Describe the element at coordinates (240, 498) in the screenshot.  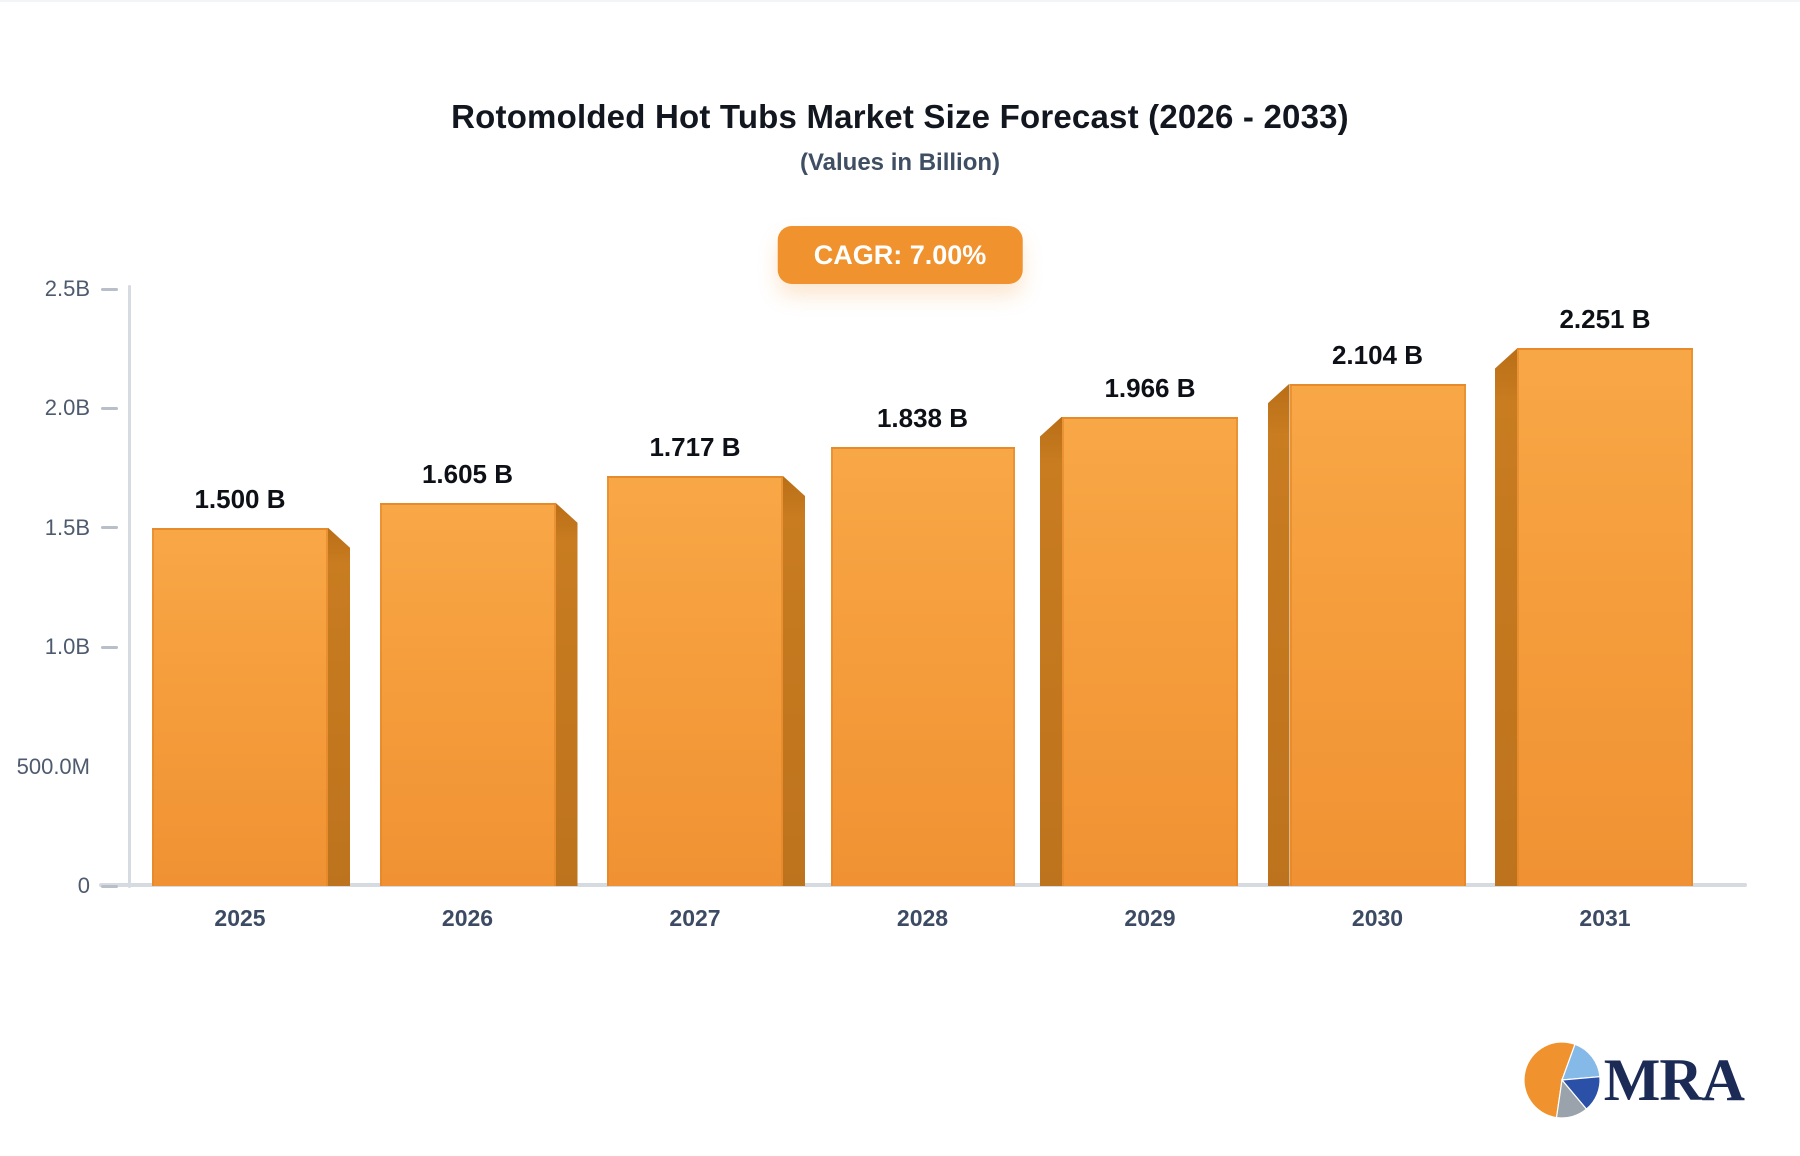
I see `bar-value-label: 1.500 B` at that location.